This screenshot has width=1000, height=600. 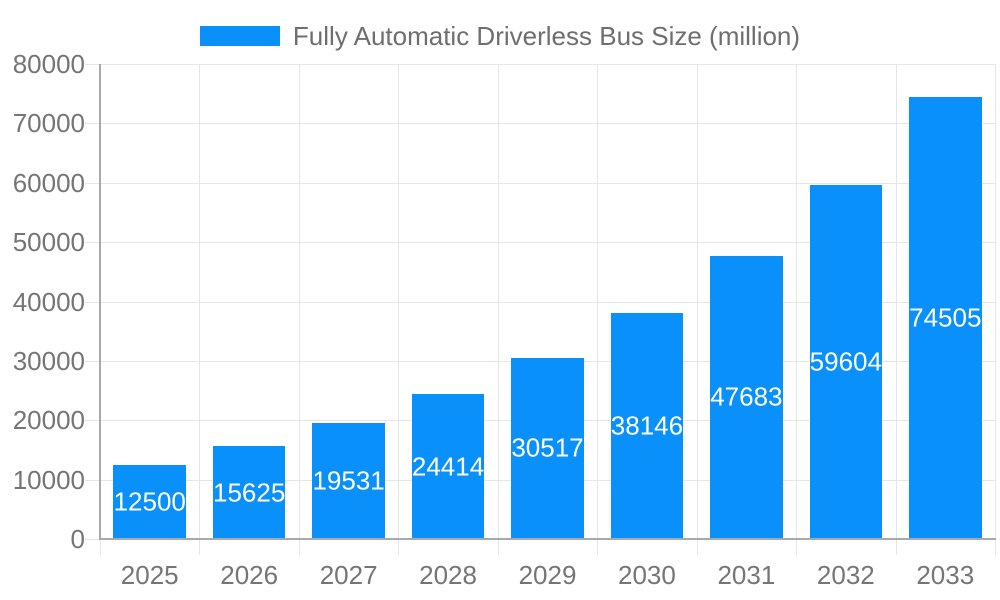 I want to click on y-axis-line, so click(x=100, y=302).